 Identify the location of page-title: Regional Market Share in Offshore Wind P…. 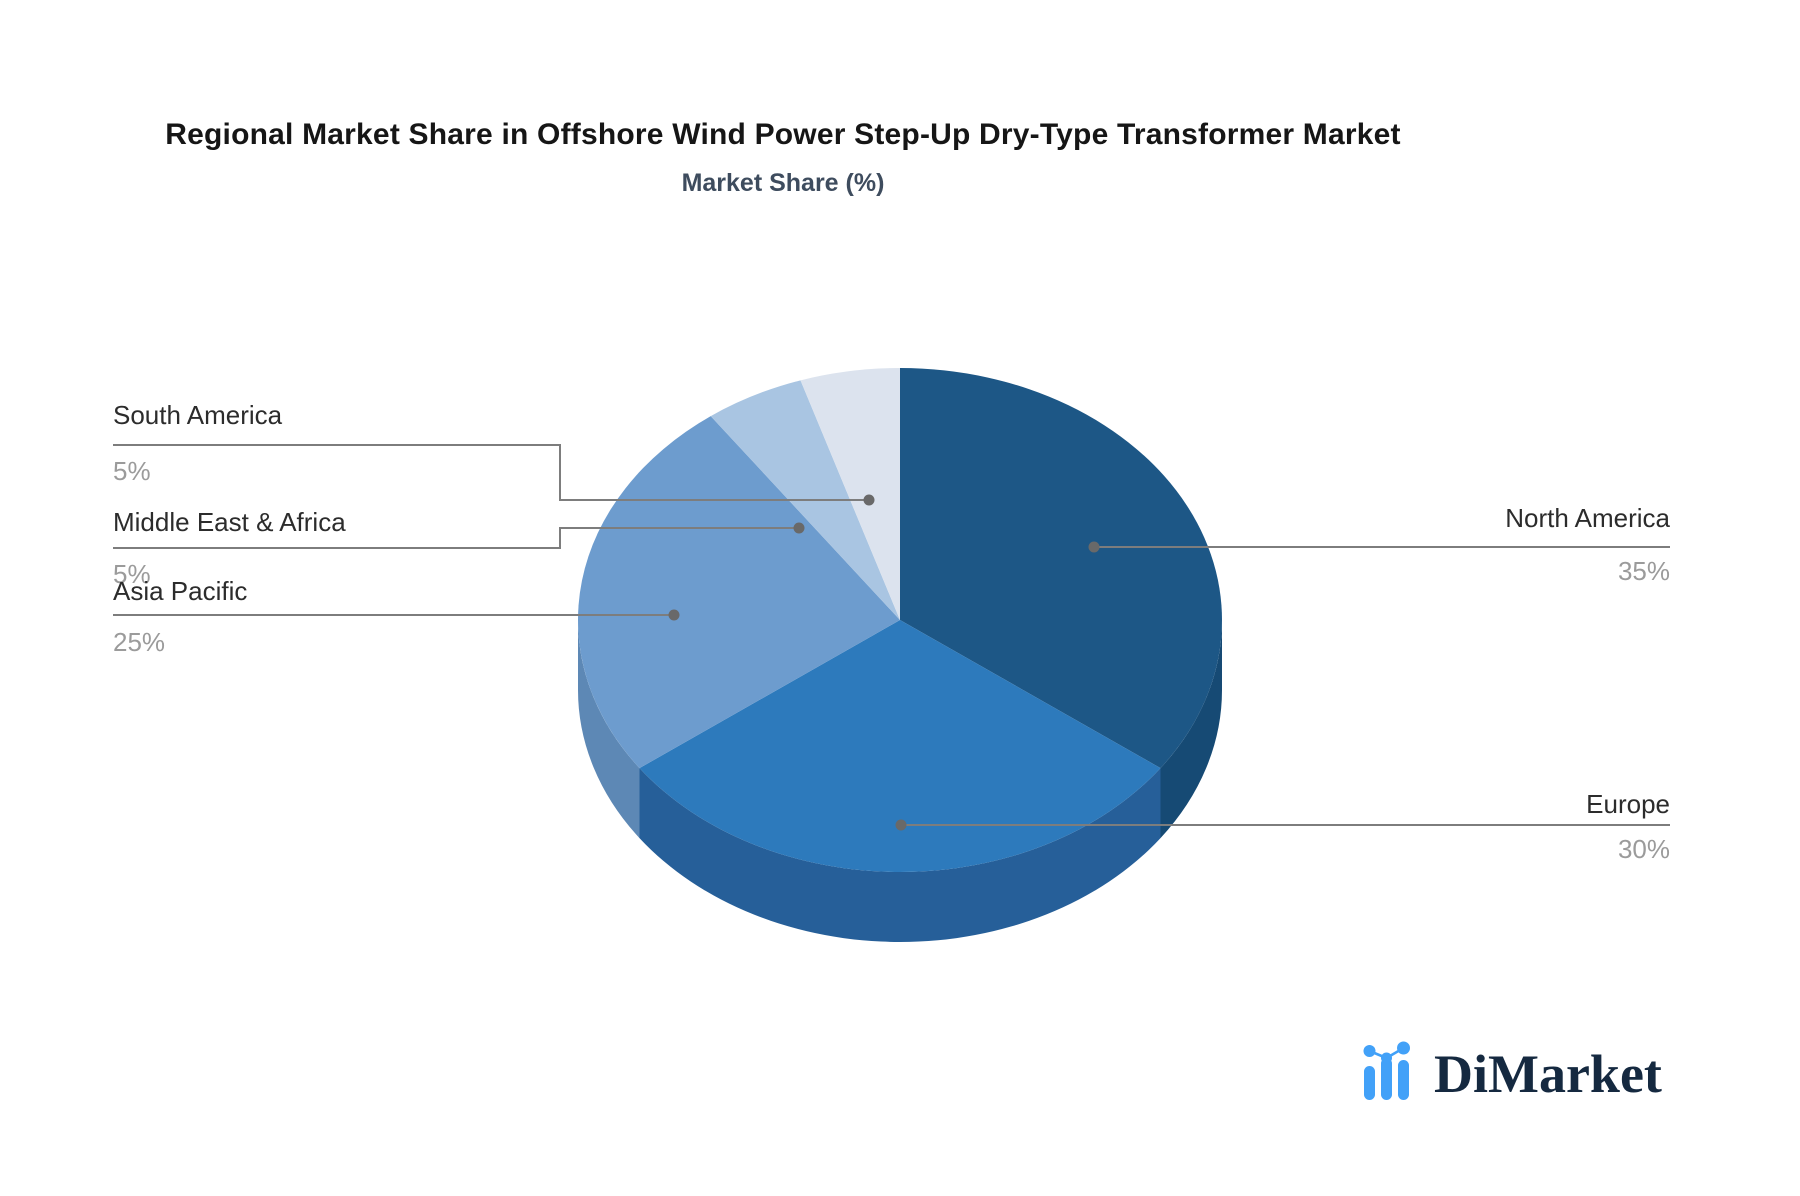
(783, 134).